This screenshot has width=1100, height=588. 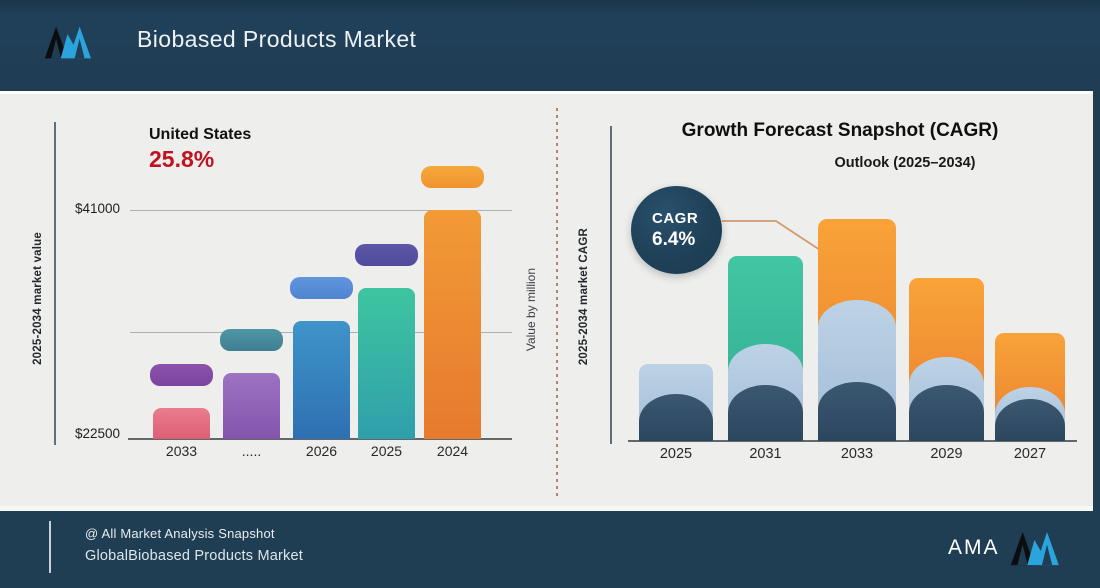 What do you see at coordinates (386, 363) in the screenshot?
I see `bar-2025` at bounding box center [386, 363].